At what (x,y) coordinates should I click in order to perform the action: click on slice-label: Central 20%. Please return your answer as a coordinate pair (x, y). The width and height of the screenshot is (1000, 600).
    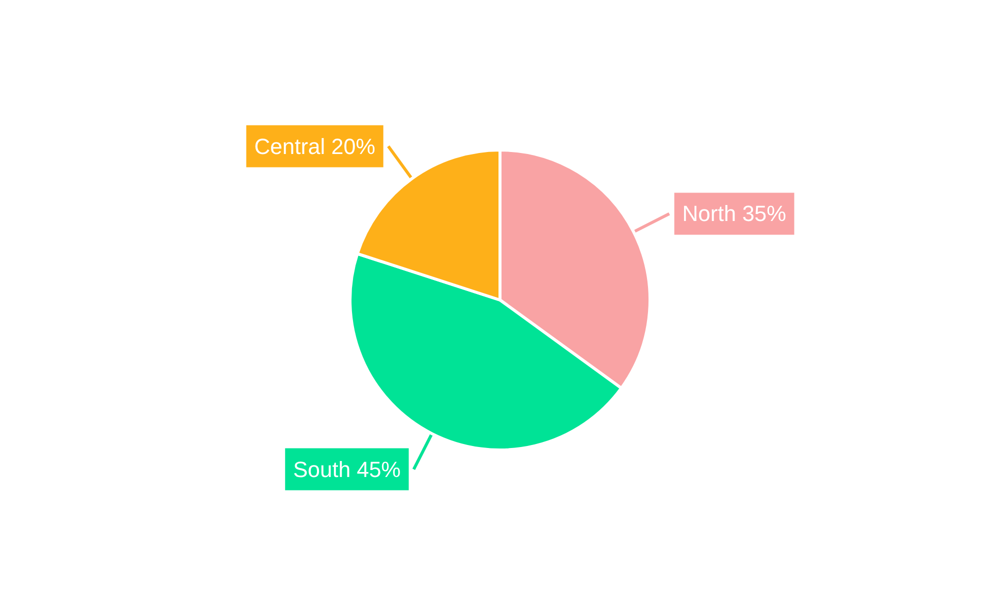
    Looking at the image, I should click on (315, 146).